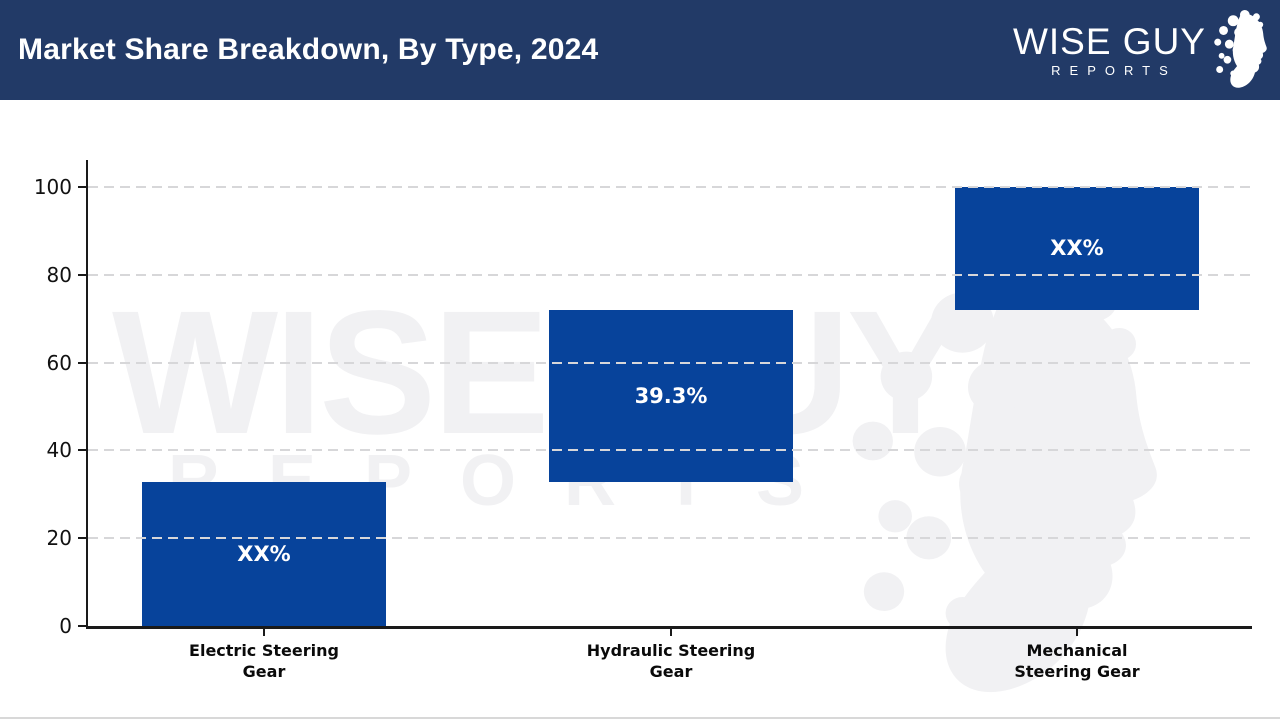  Describe the element at coordinates (65, 626) in the screenshot. I see `y-axis-tick-label: 0` at that location.